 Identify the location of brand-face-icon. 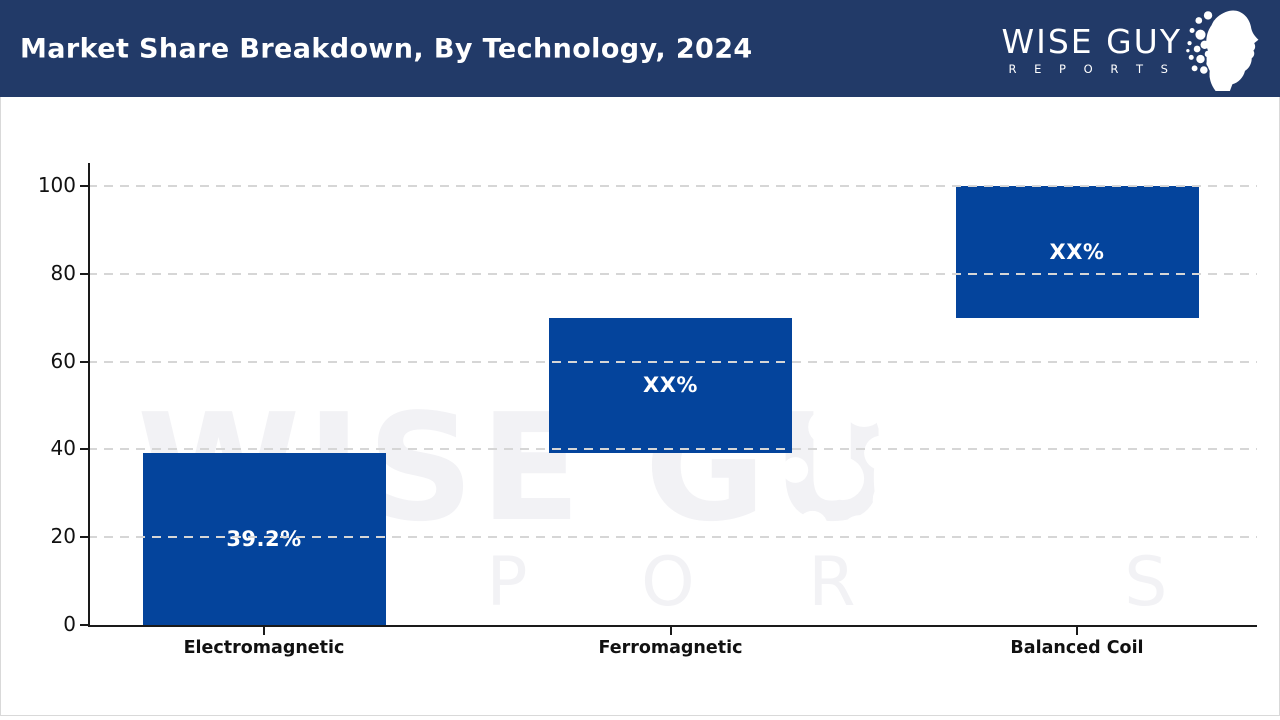
(1222, 50).